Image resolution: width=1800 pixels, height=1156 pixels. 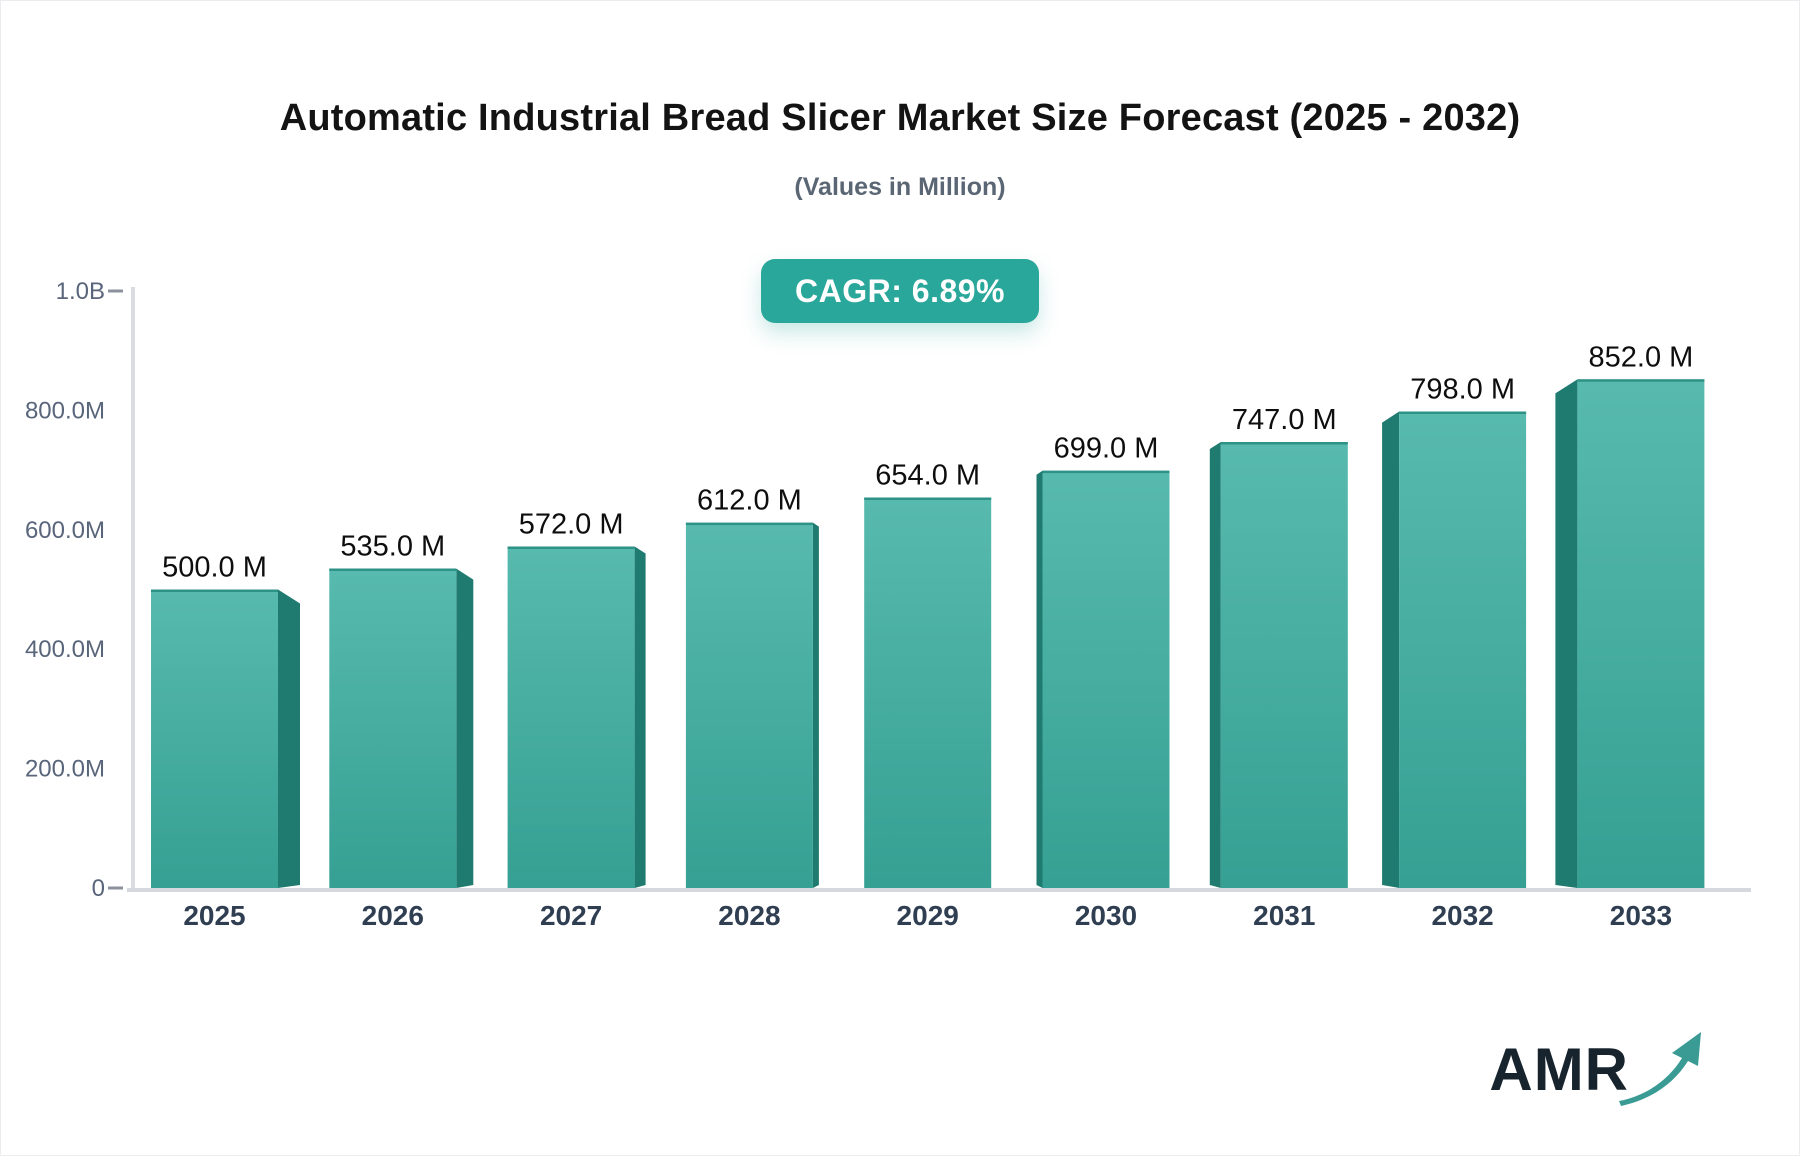 I want to click on bar-value-label: 500.0 M, so click(x=214, y=568).